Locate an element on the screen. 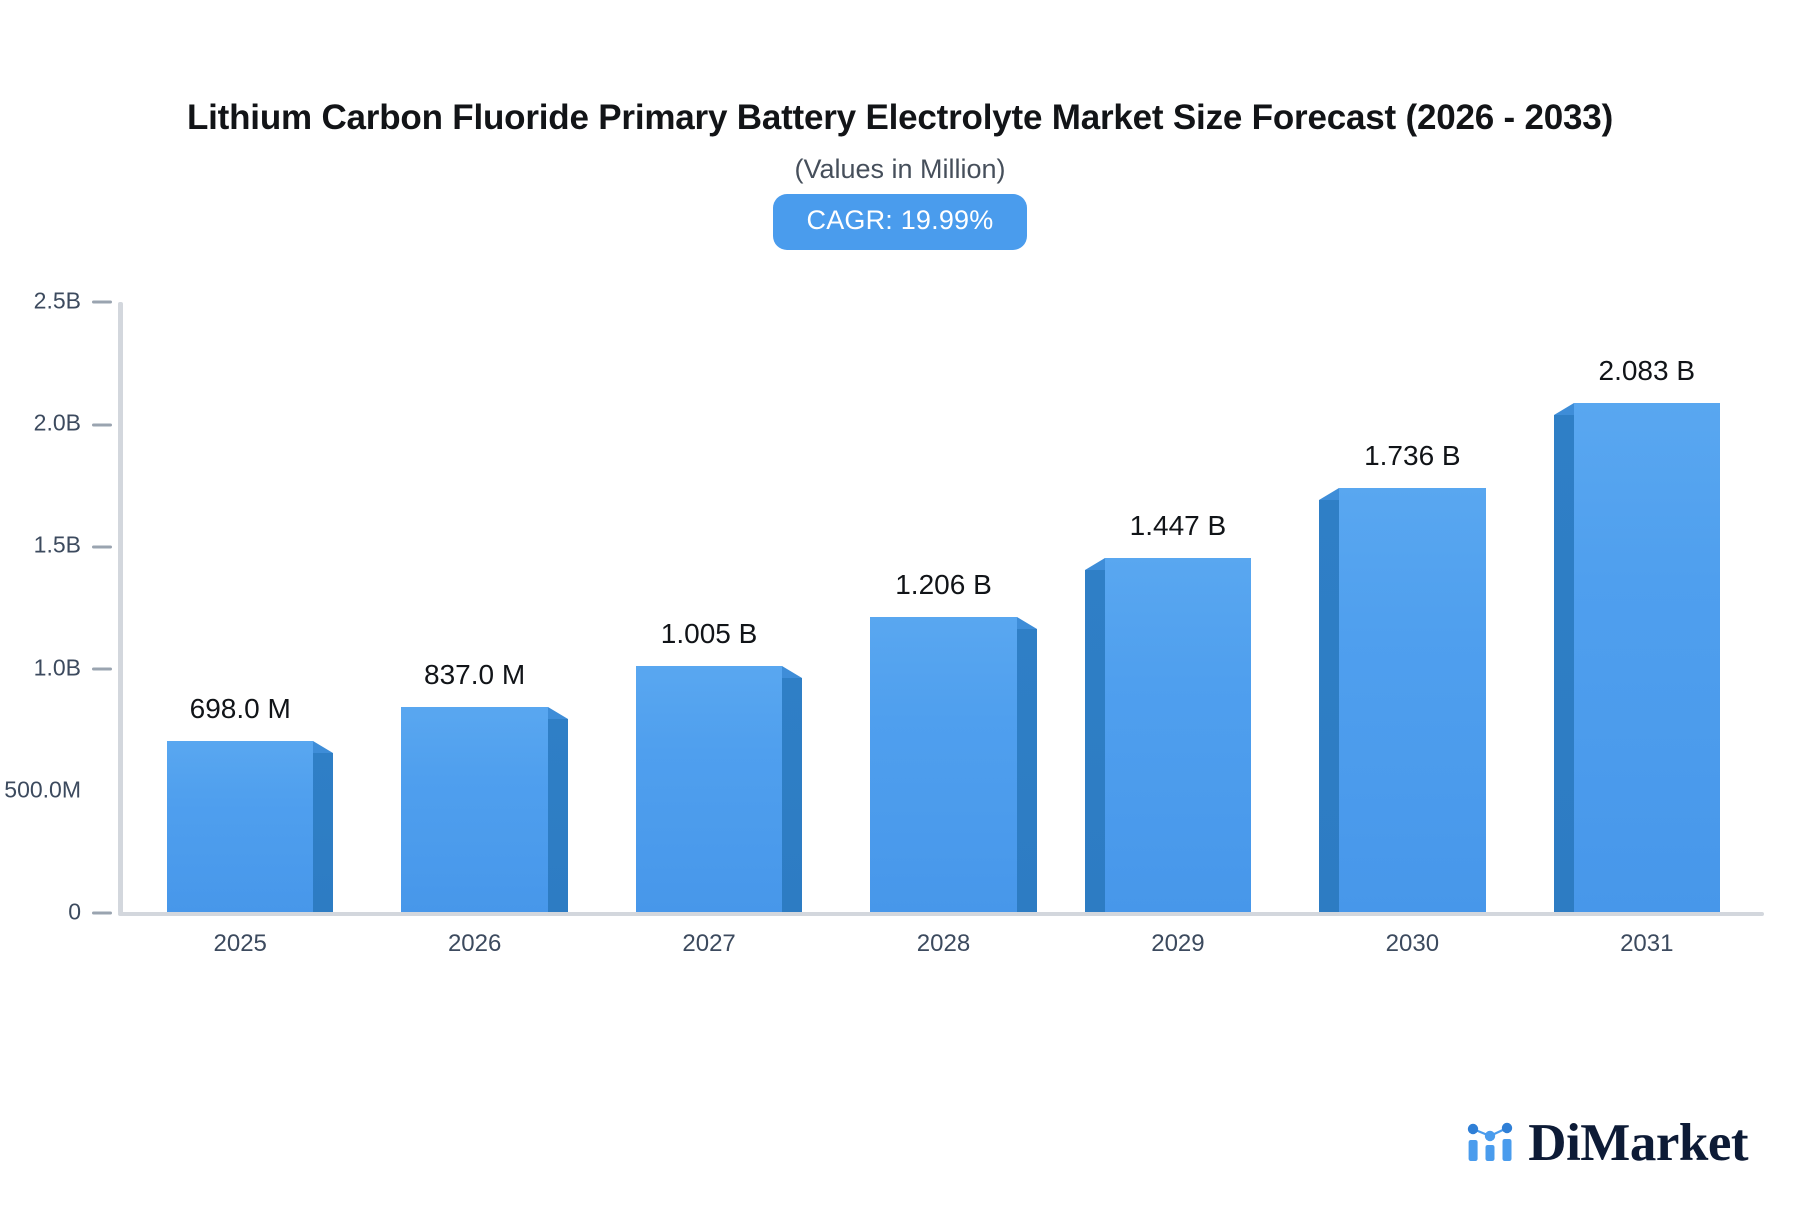 Image resolution: width=1800 pixels, height=1212 pixels. bar-2030: 1.736 B is located at coordinates (1402, 604).